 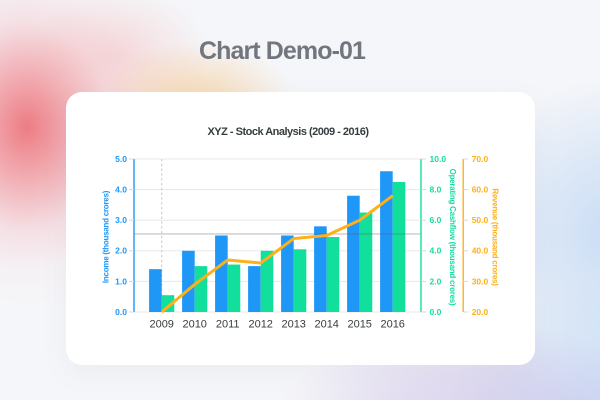 I want to click on x-axis-label-2016: 2016, so click(x=392, y=324).